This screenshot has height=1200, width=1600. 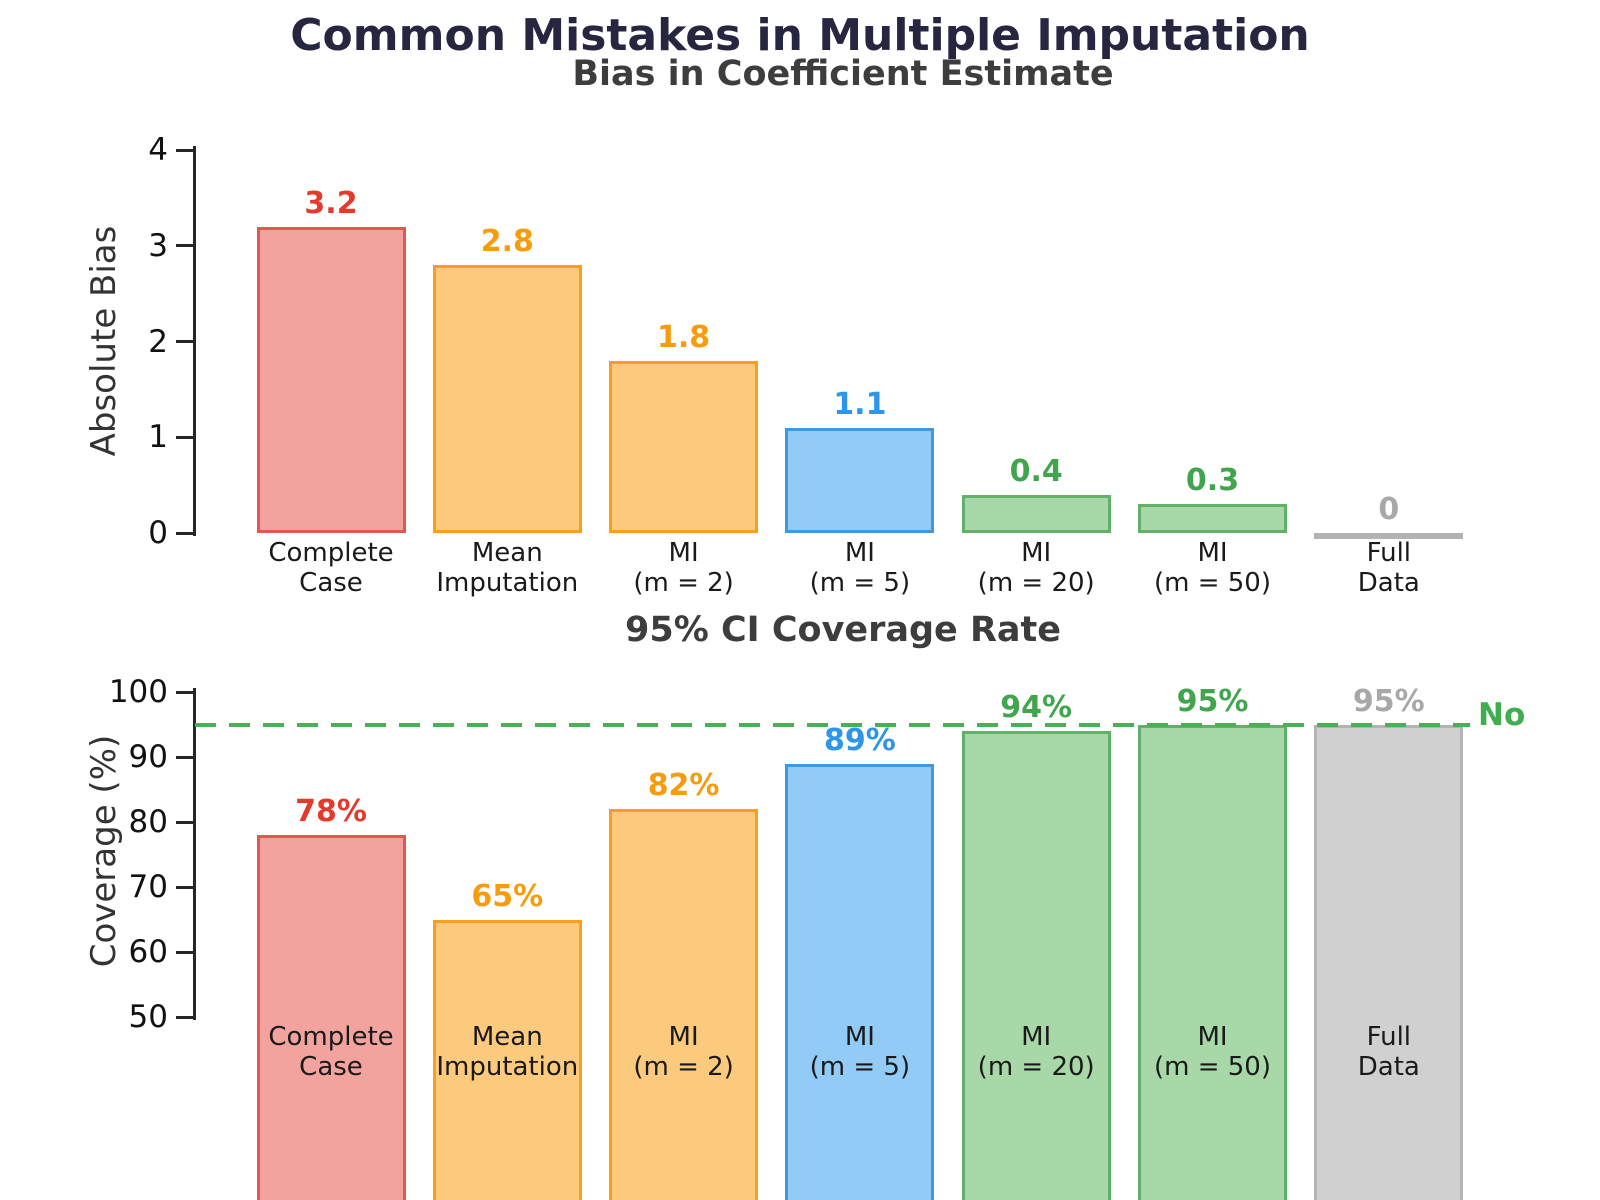 I want to click on y-tick-label: 0, so click(x=158, y=533).